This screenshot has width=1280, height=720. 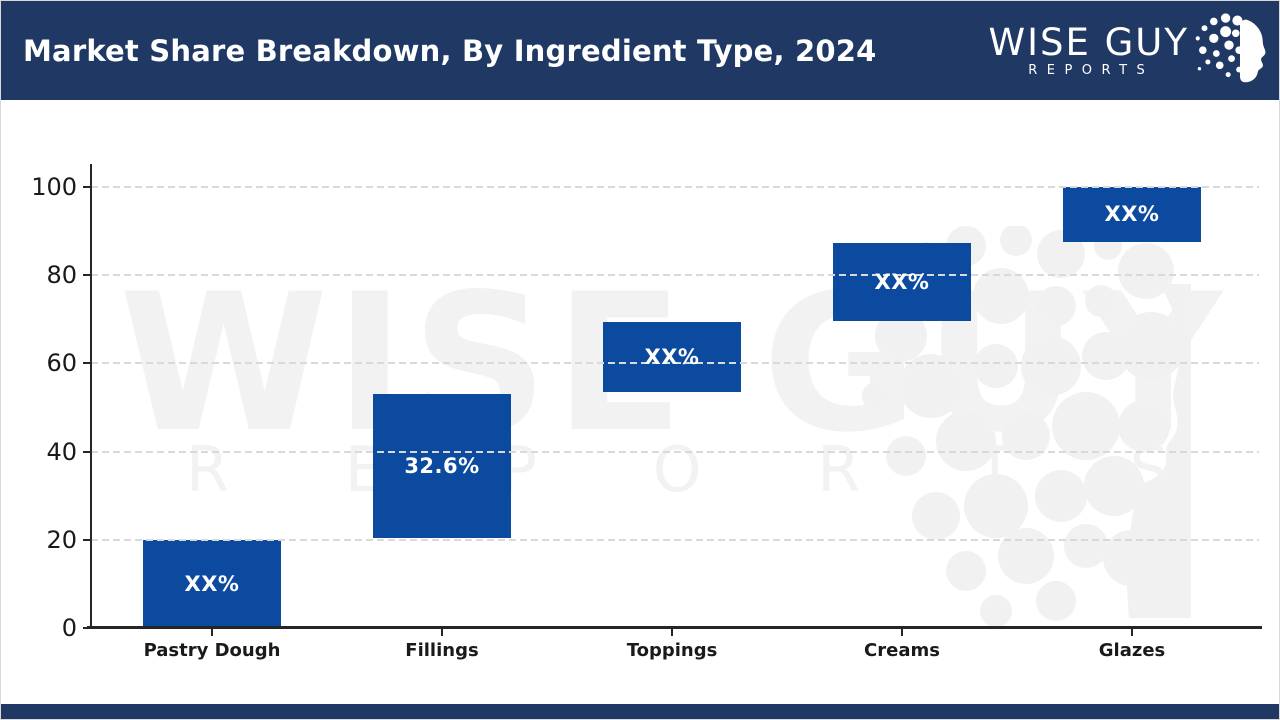 I want to click on y-tick-label-80: 80, so click(x=61, y=275).